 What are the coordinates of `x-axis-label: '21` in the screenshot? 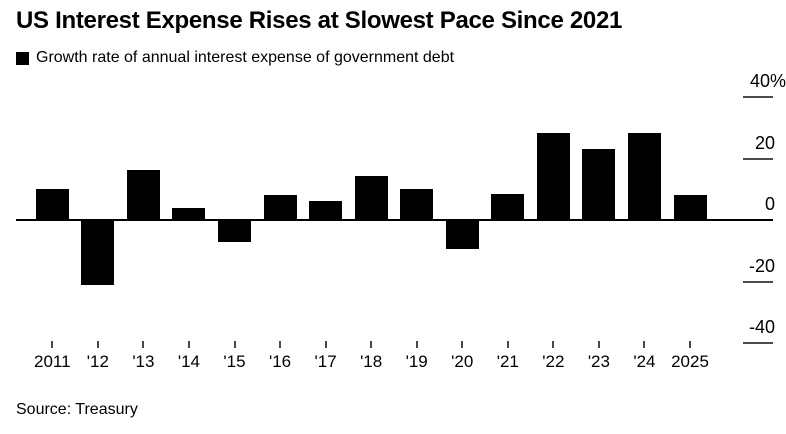 It's located at (507, 361).